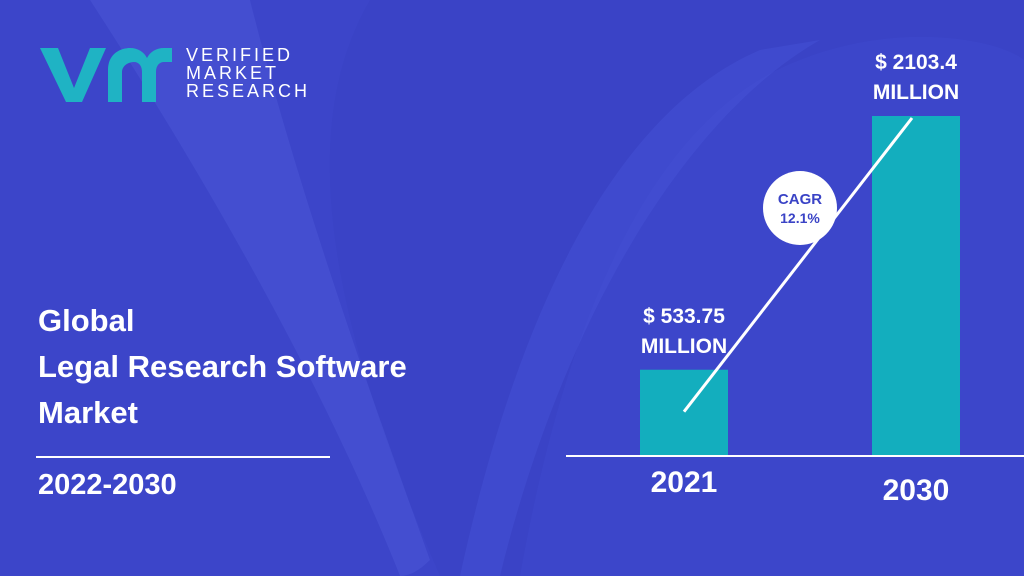 The height and width of the screenshot is (576, 1024). Describe the element at coordinates (798, 265) in the screenshot. I see `growth-trend-line` at that location.